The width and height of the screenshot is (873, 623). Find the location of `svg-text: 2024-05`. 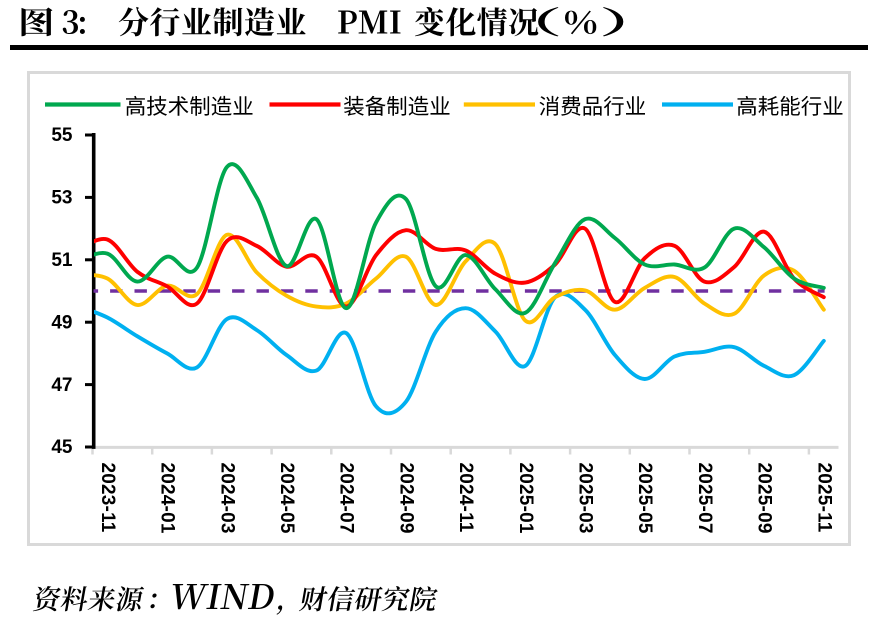

svg-text: 2024-05 is located at coordinates (286, 498).